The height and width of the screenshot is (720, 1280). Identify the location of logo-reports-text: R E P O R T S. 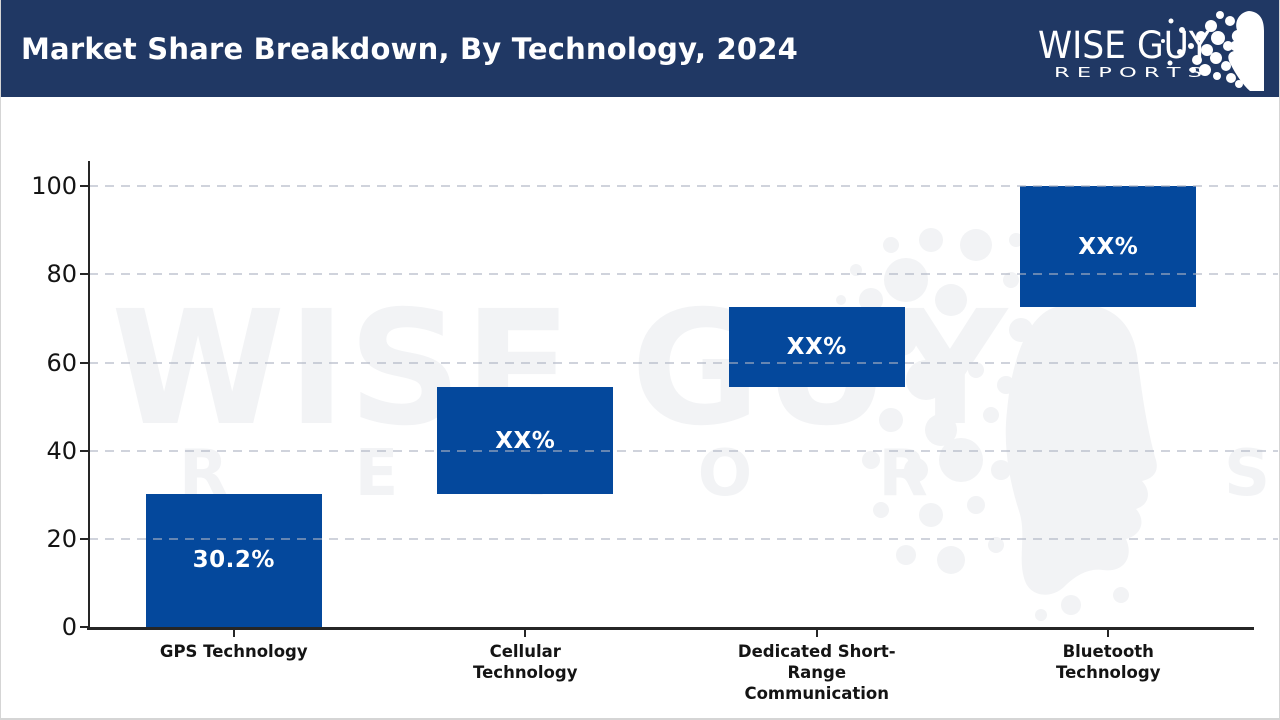
(1128, 73).